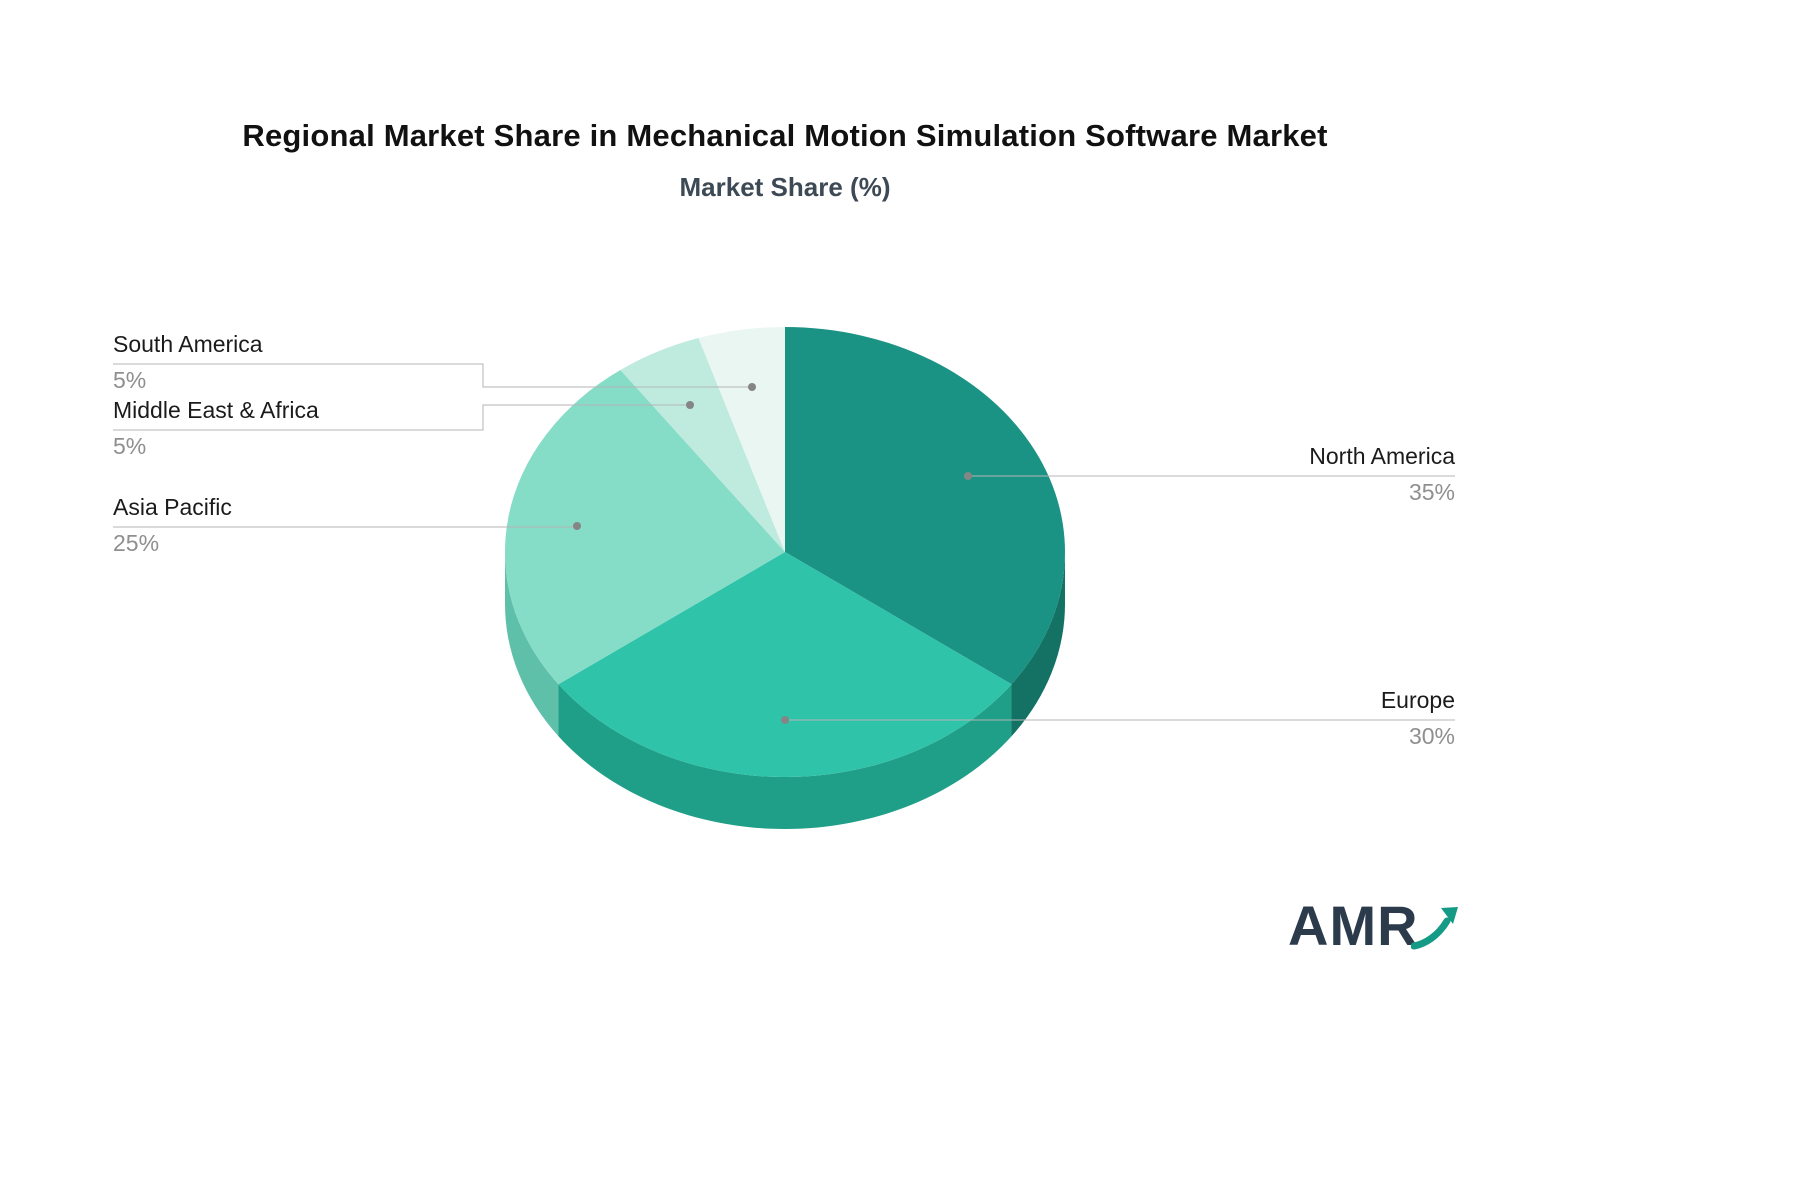  I want to click on slice-label-north-america: North America, so click(1382, 456).